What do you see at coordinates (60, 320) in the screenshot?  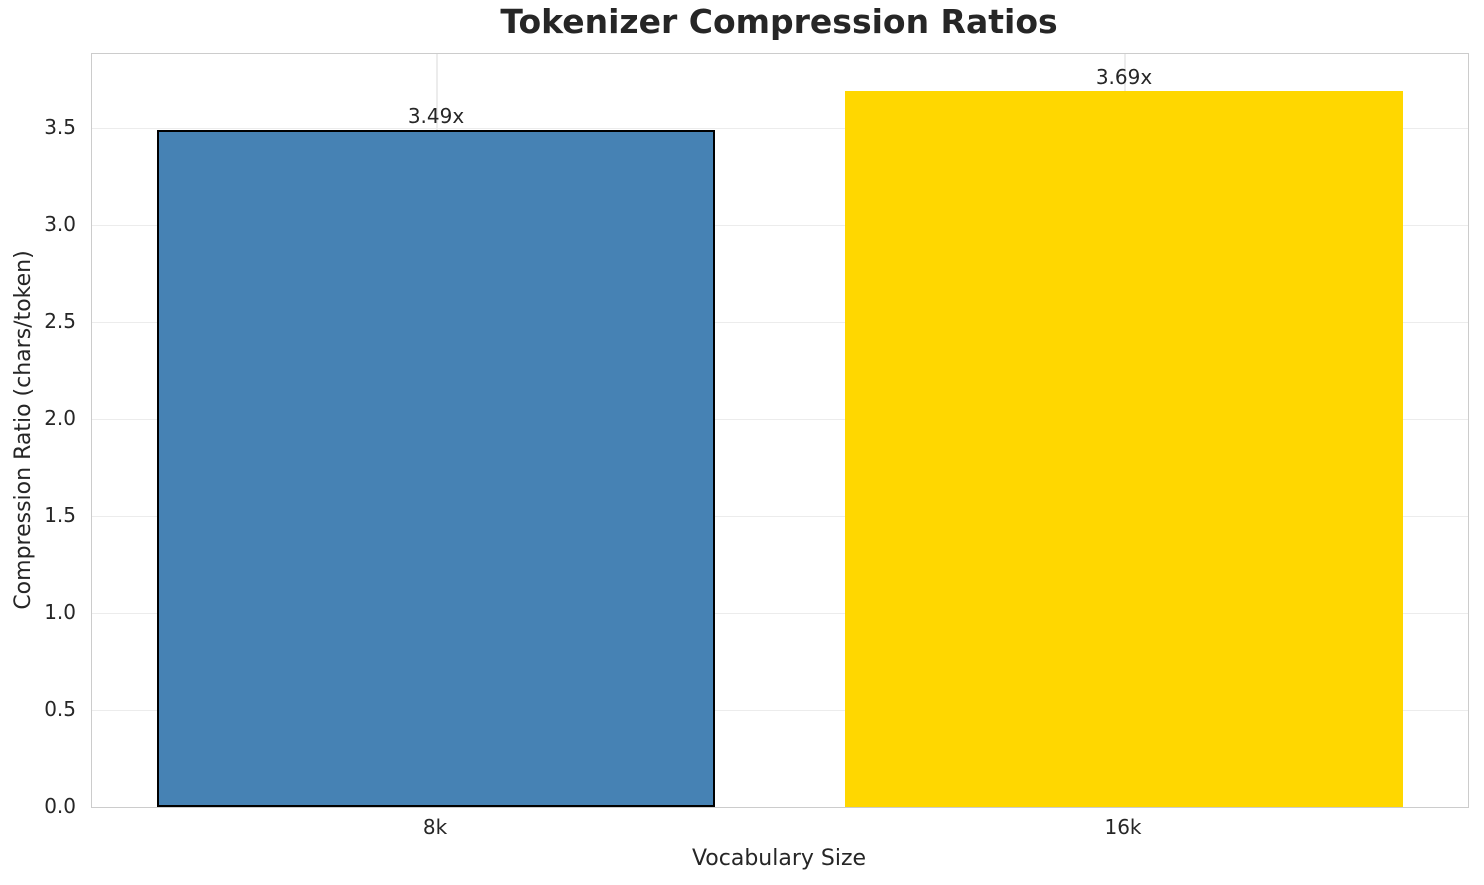 I see `y-tick-label: 2.5` at bounding box center [60, 320].